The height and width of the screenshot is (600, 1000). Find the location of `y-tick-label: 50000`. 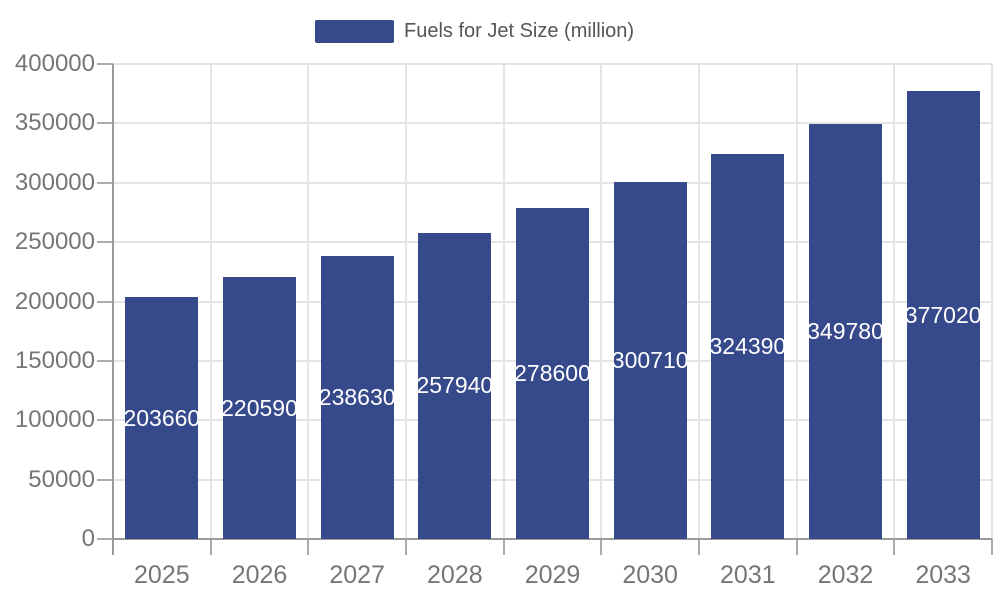

y-tick-label: 50000 is located at coordinates (61, 479).